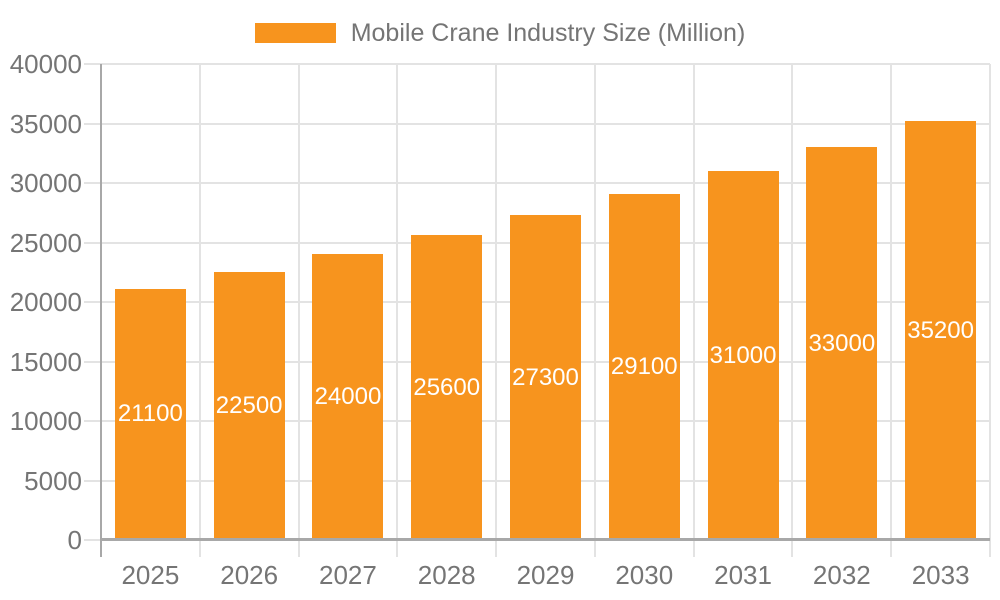 The image size is (1000, 600). What do you see at coordinates (446, 575) in the screenshot?
I see `x-tick-label: 2028` at bounding box center [446, 575].